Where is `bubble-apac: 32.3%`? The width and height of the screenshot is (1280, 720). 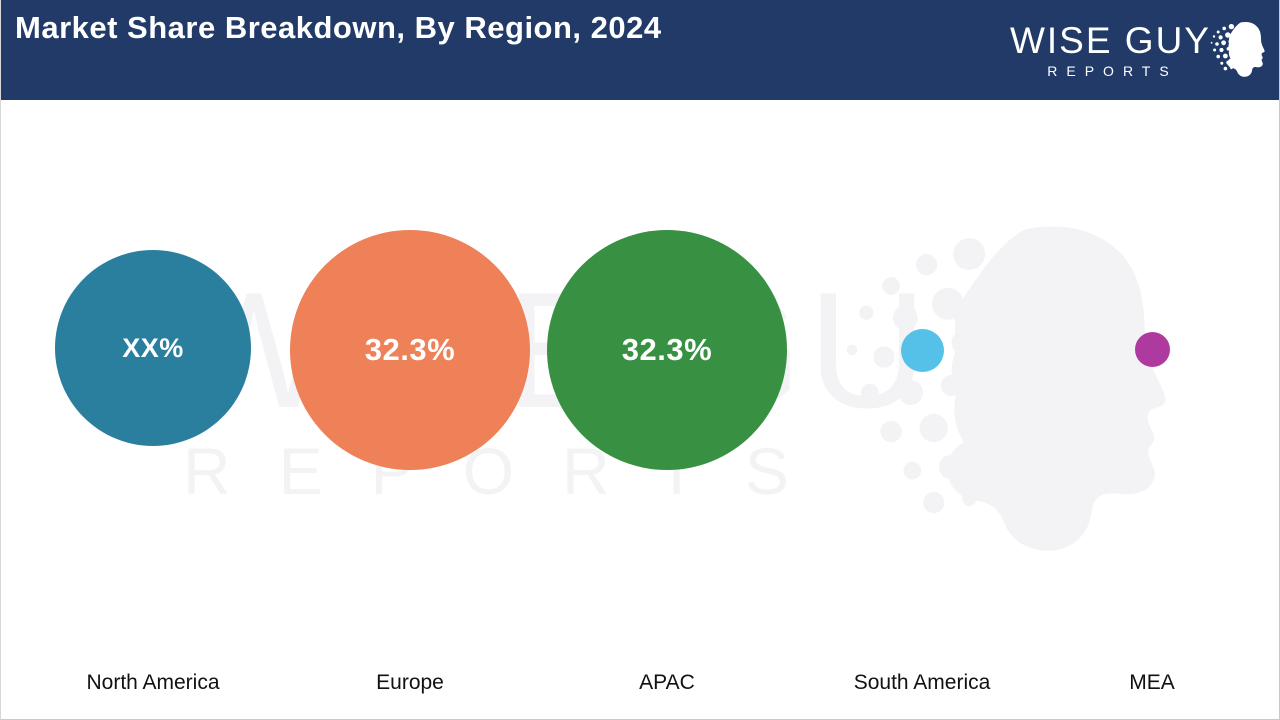
bubble-apac: 32.3% is located at coordinates (667, 350).